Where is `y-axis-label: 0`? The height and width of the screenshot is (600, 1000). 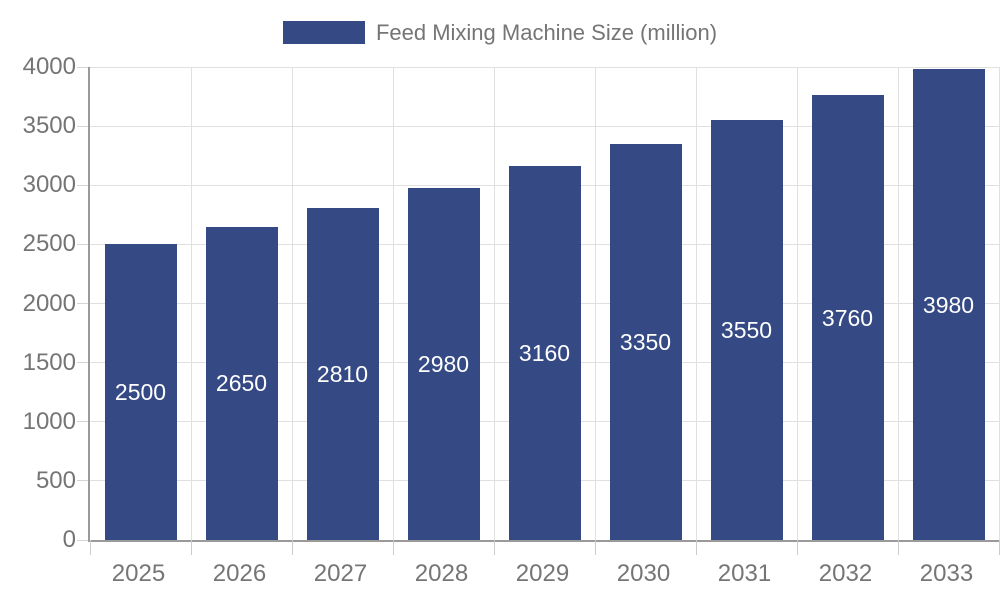
y-axis-label: 0 is located at coordinates (69, 539).